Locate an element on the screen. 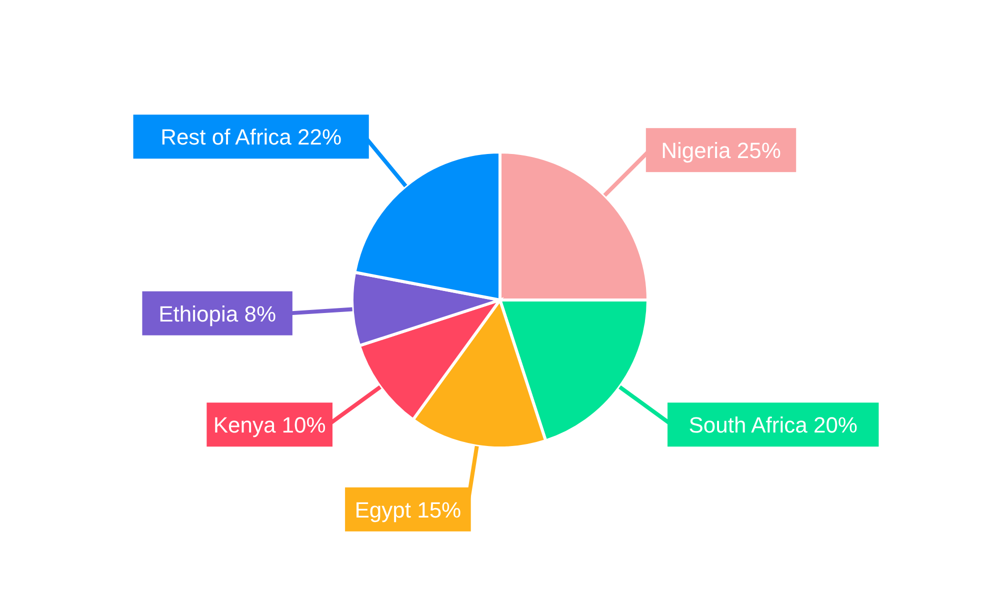  slice-label: South Africa 20% is located at coordinates (773, 425).